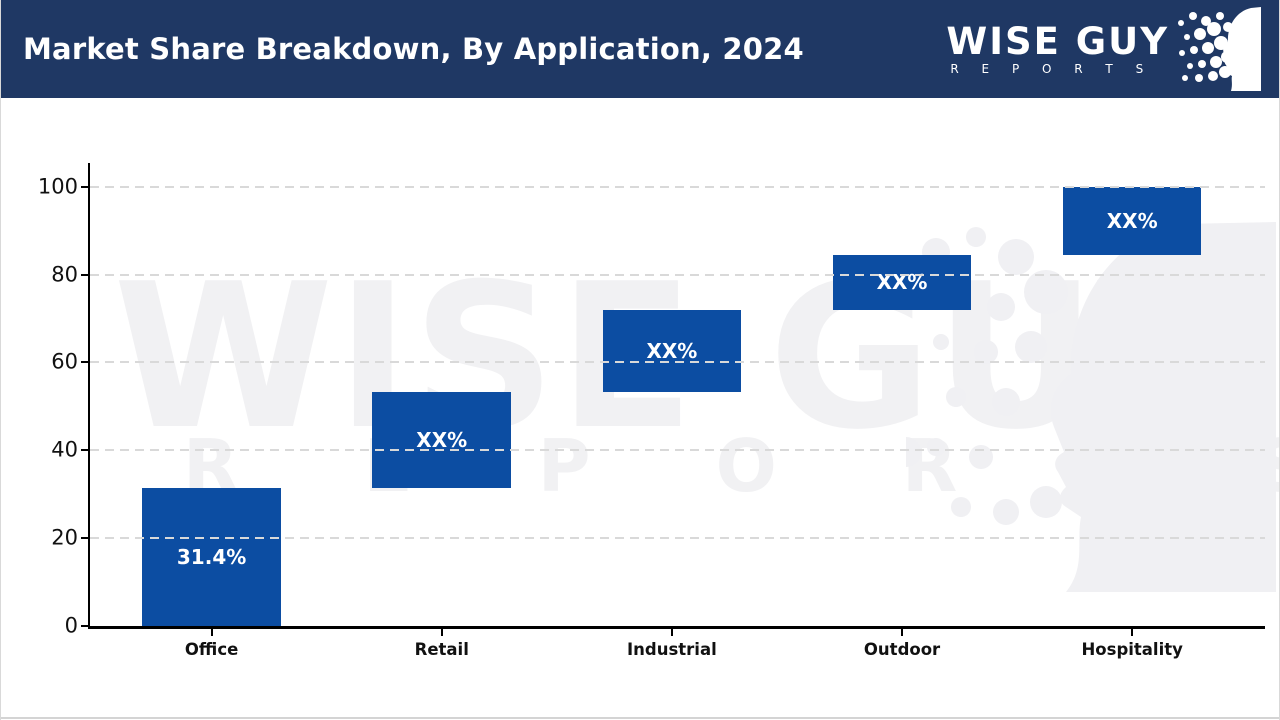  I want to click on bar-retail: XX%, so click(442, 440).